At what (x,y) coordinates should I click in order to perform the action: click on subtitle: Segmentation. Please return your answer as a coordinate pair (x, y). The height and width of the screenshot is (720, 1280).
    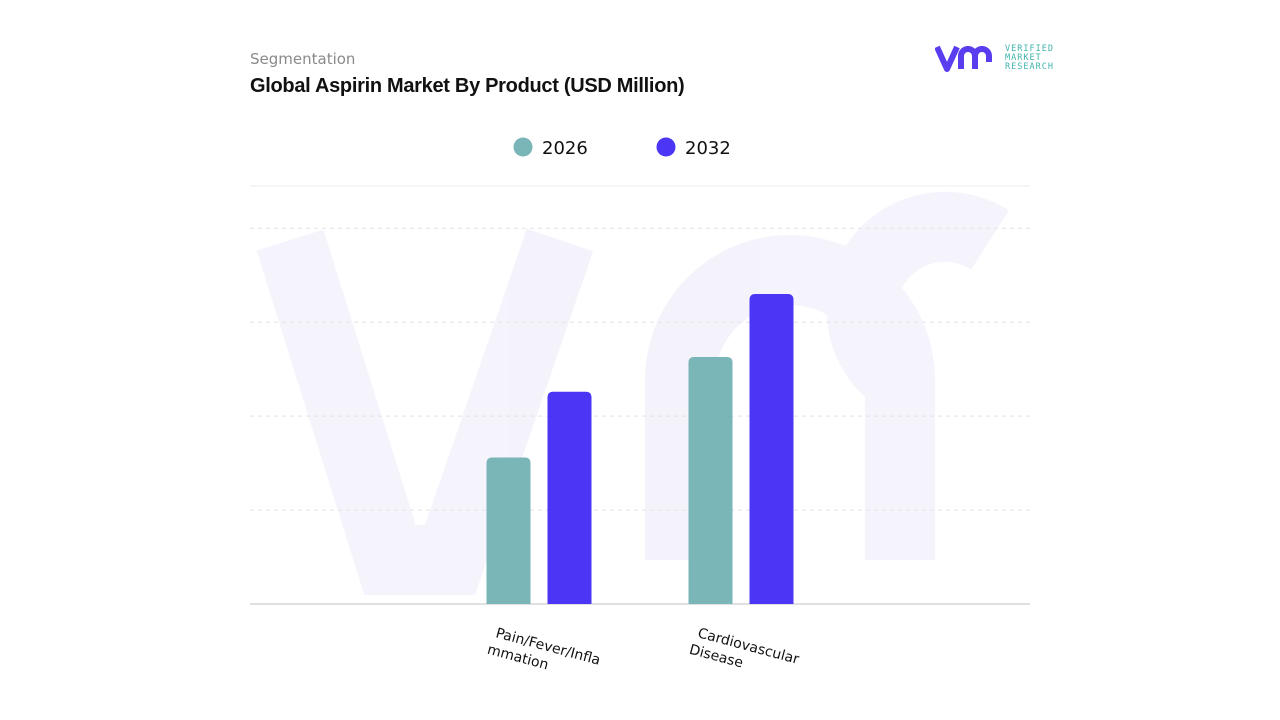
    Looking at the image, I should click on (303, 59).